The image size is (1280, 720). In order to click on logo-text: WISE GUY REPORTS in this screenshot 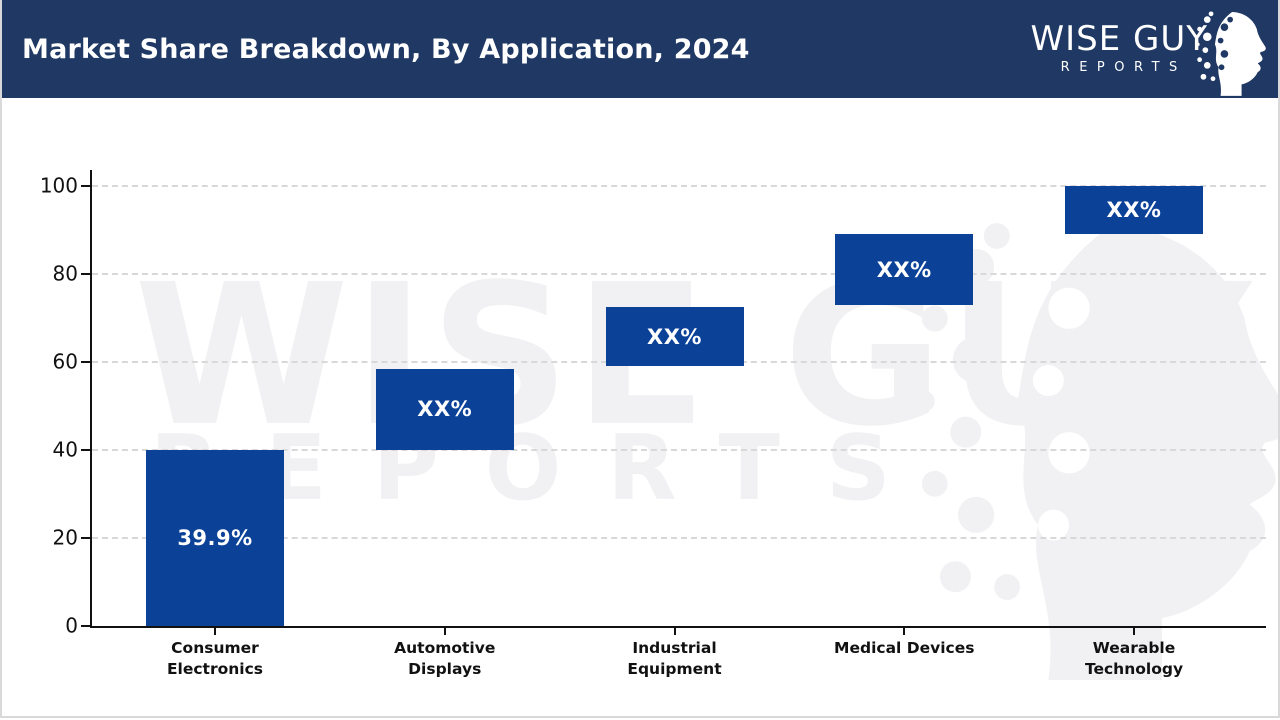, I will do `click(1119, 48)`.